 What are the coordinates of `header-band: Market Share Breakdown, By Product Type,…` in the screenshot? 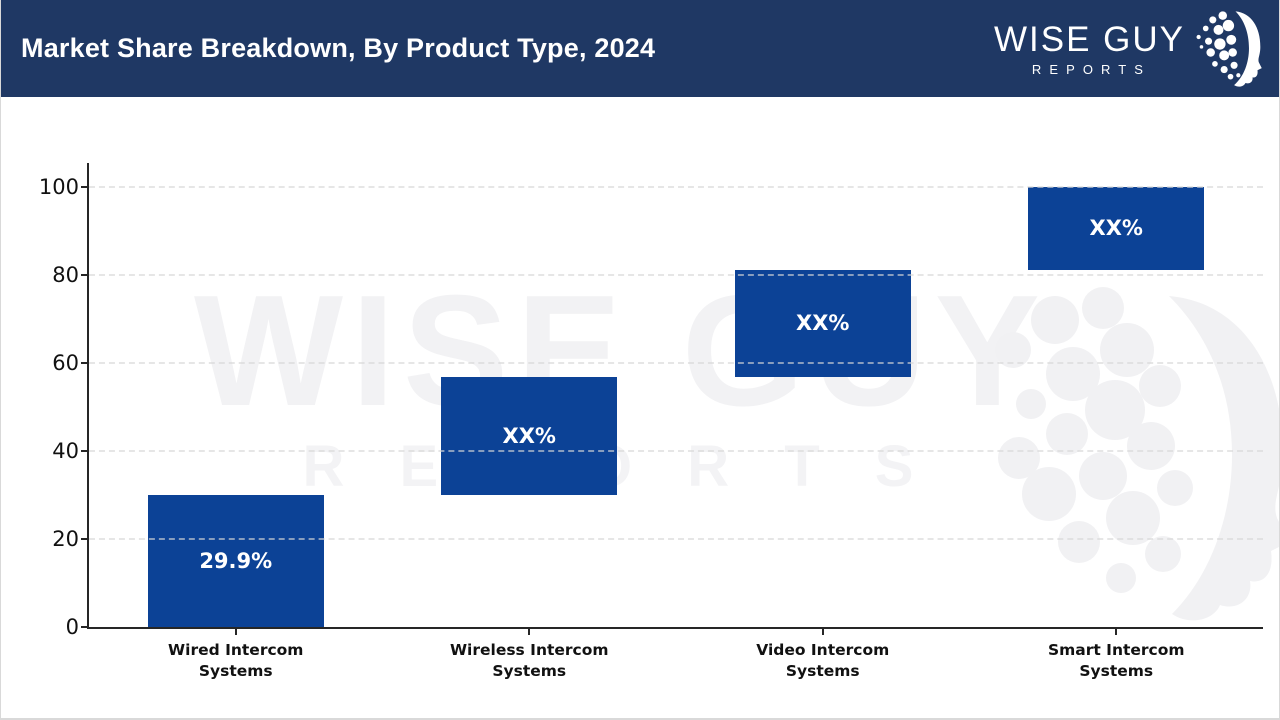 It's located at (640, 48).